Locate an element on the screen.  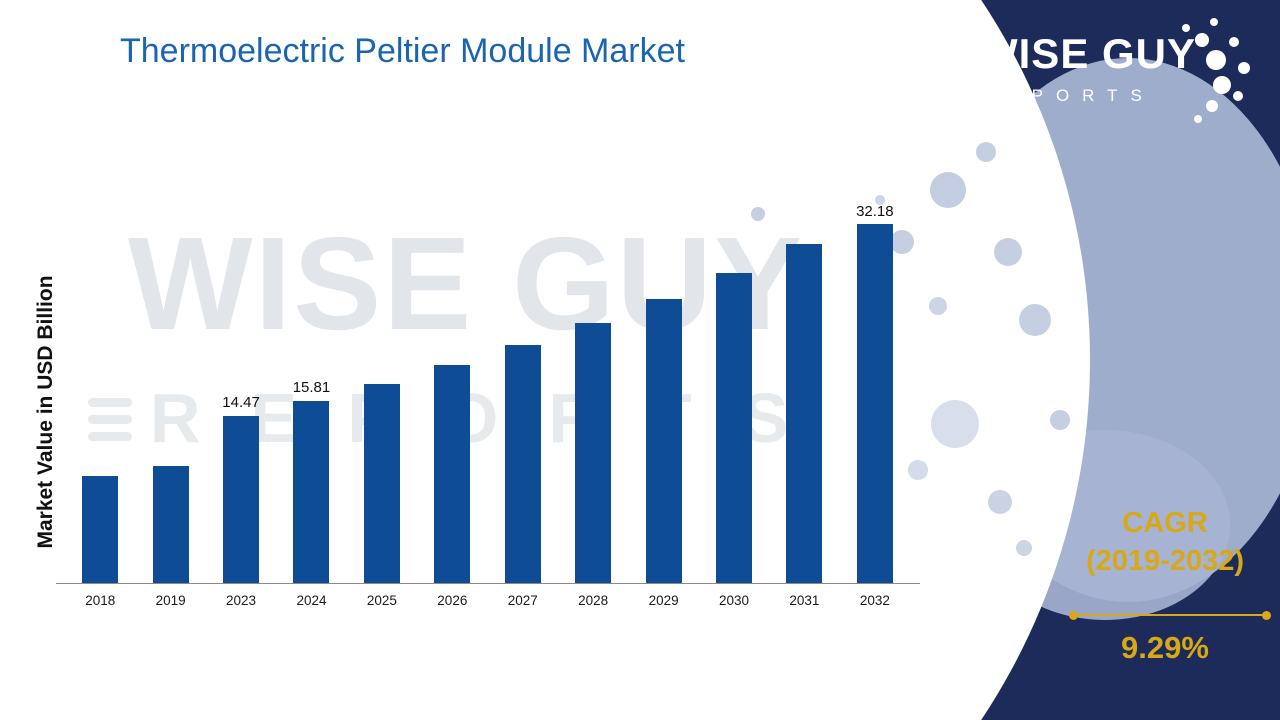
cagr-range: (2019-2032) is located at coordinates (1165, 560).